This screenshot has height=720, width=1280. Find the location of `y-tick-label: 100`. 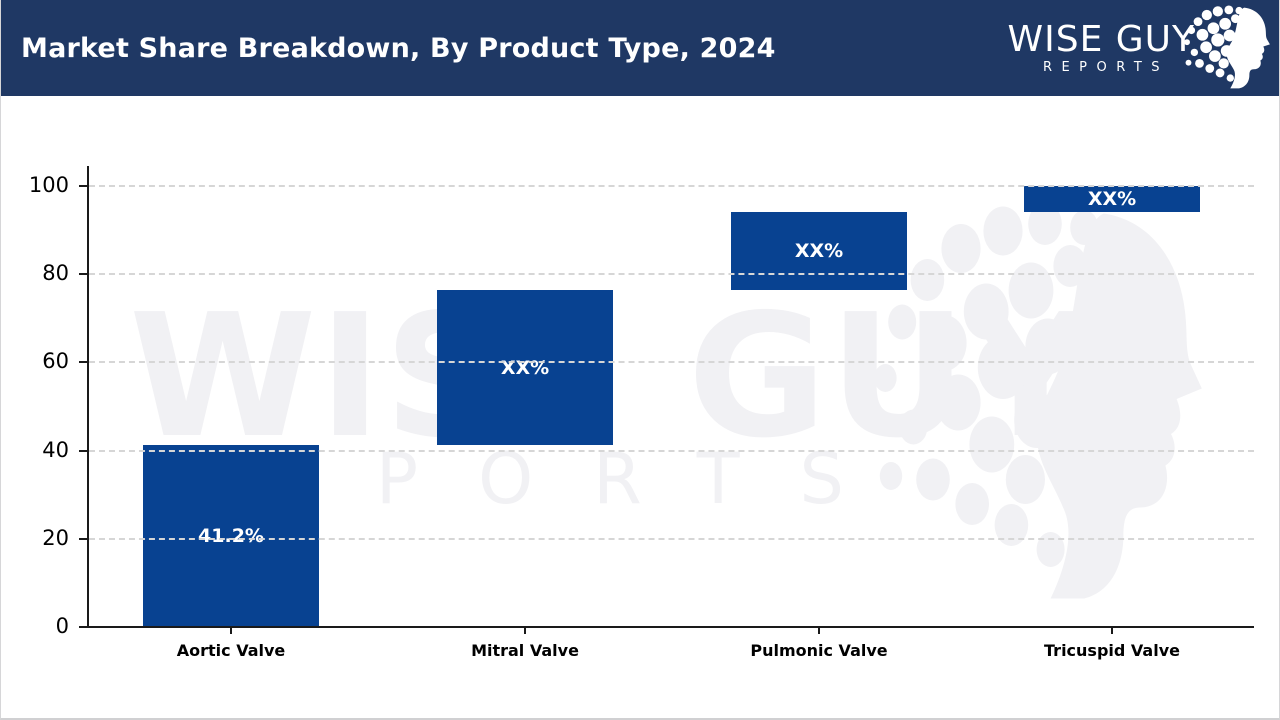

y-tick-label: 100 is located at coordinates (48, 185).